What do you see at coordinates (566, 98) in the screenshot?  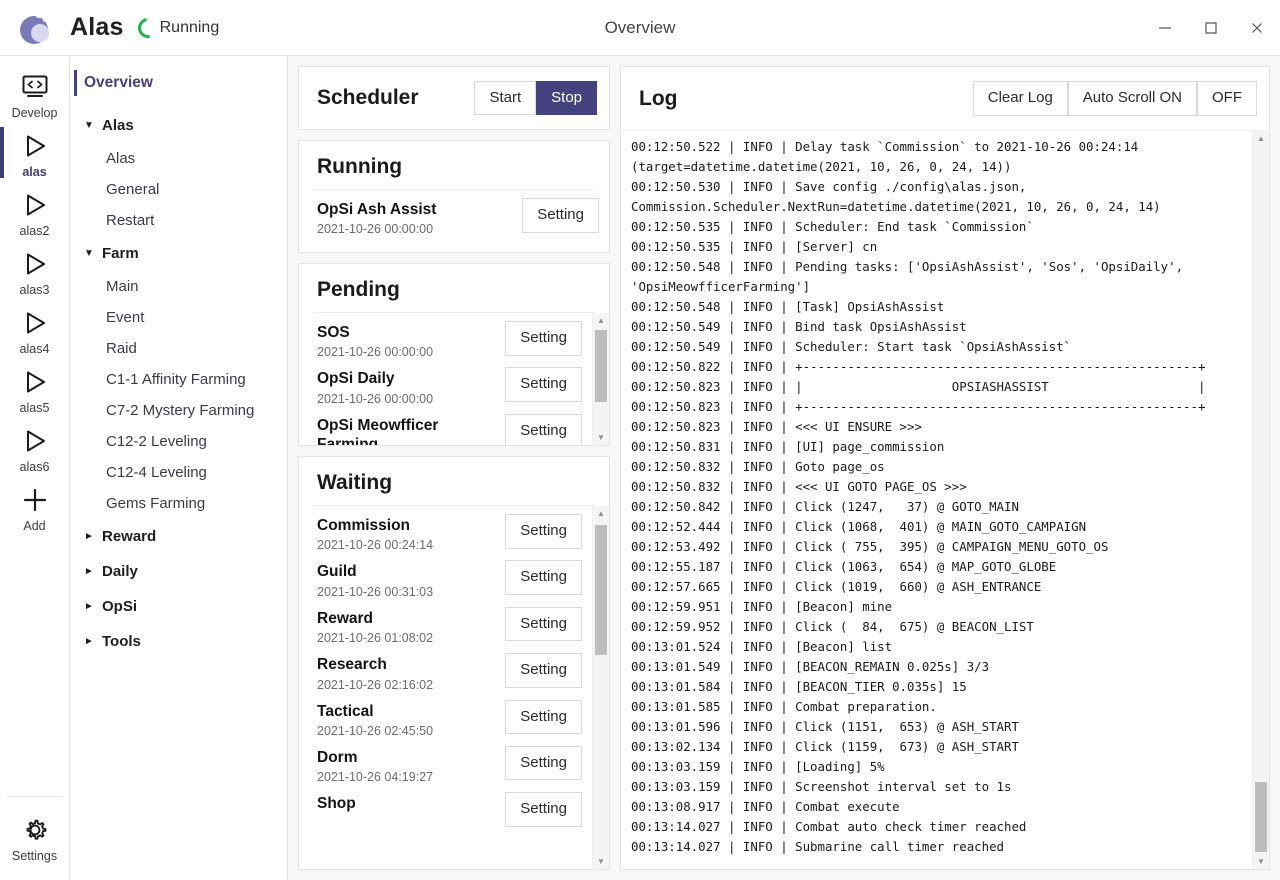 I see `scheduler-stop-button: Stop` at bounding box center [566, 98].